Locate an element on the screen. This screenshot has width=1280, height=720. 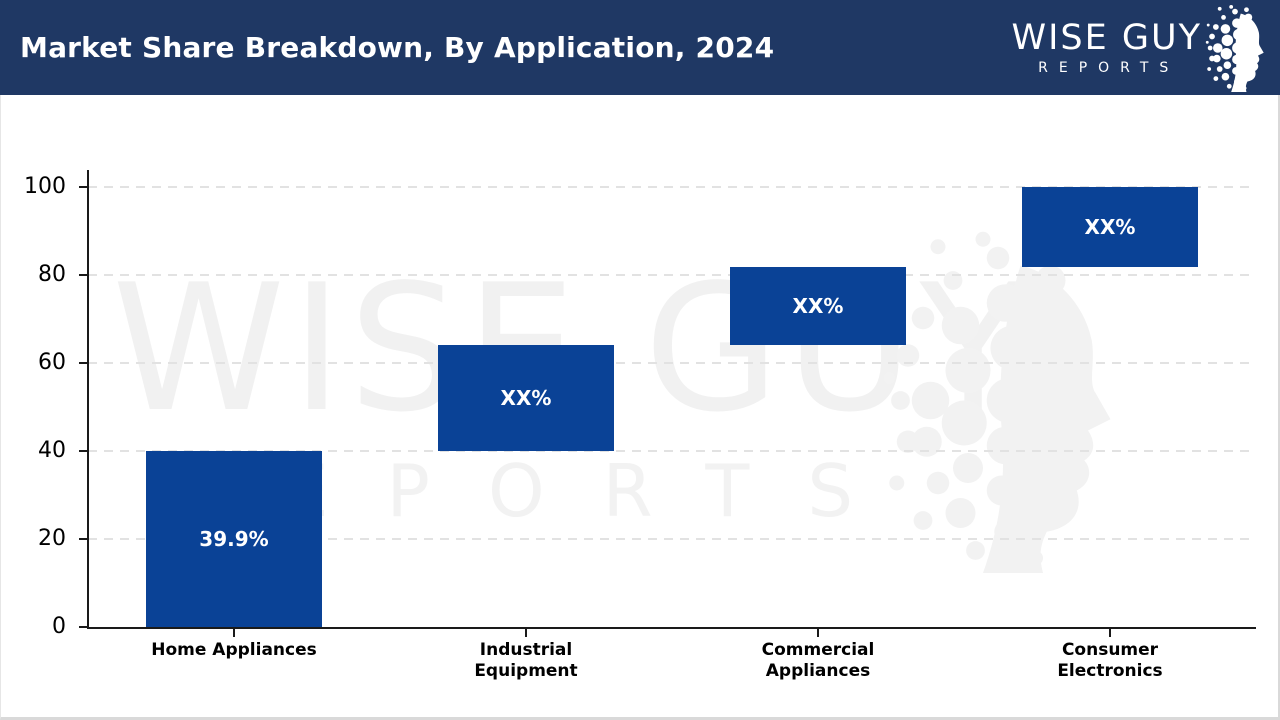
logo-text: WISE GUY REPORTS is located at coordinates (1106, 46).